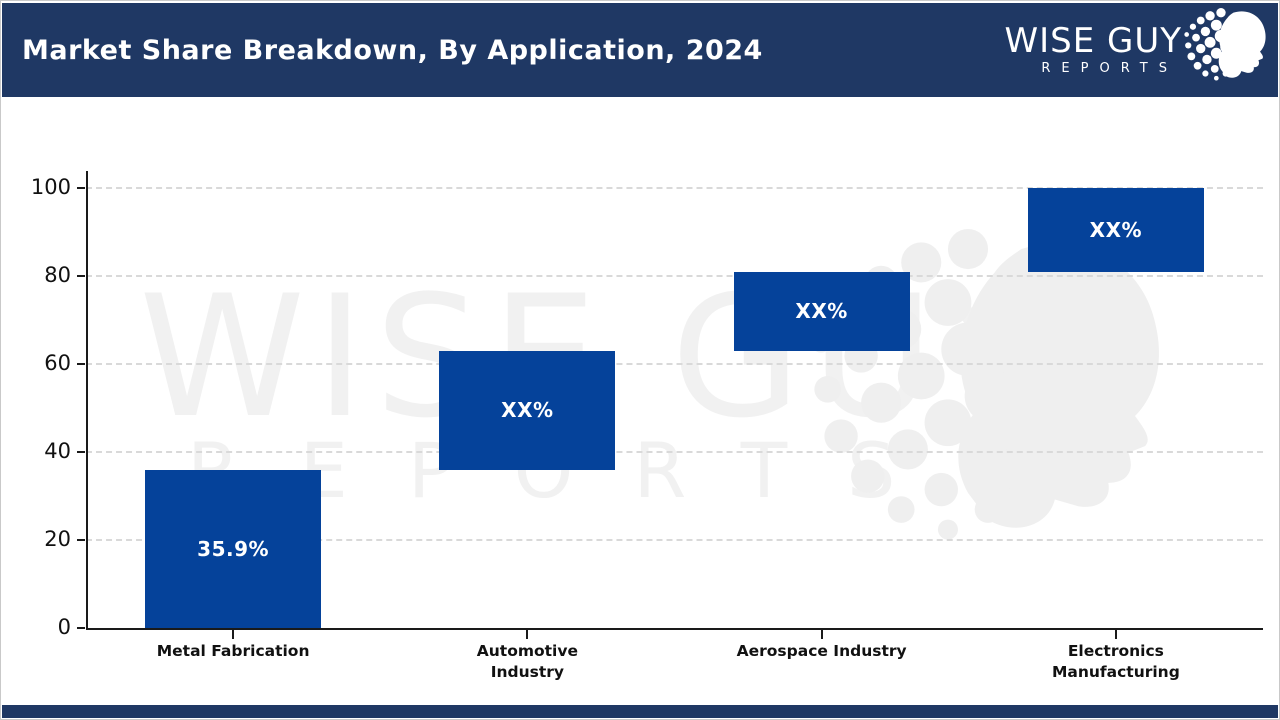 The width and height of the screenshot is (1280, 720). I want to click on bar-segment-1: 35.9%, so click(233, 549).